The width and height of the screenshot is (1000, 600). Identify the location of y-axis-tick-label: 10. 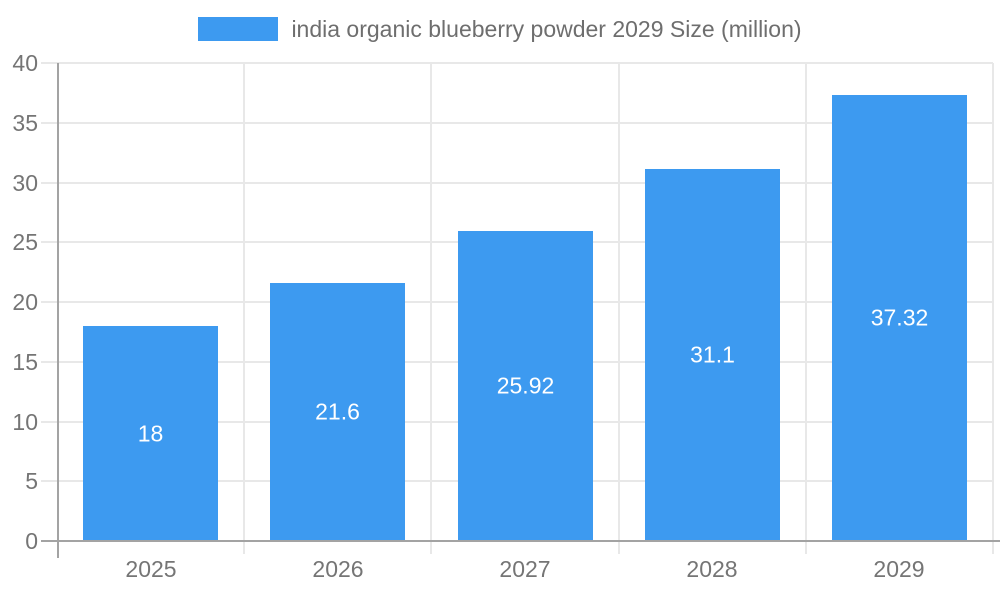
(25, 421).